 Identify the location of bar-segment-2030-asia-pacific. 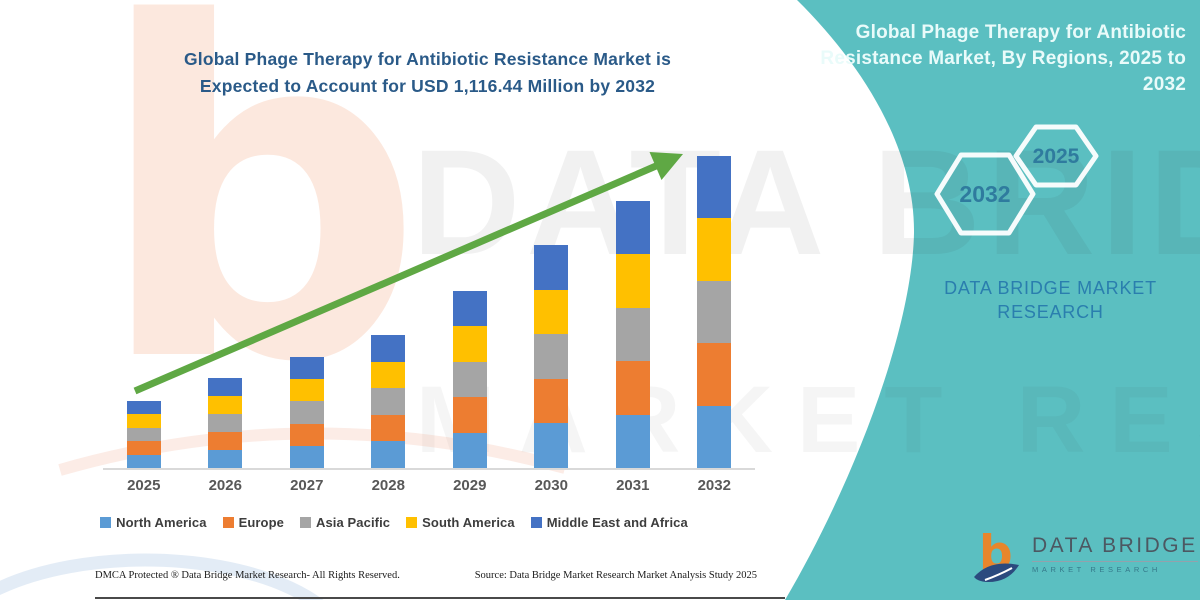
(551, 356).